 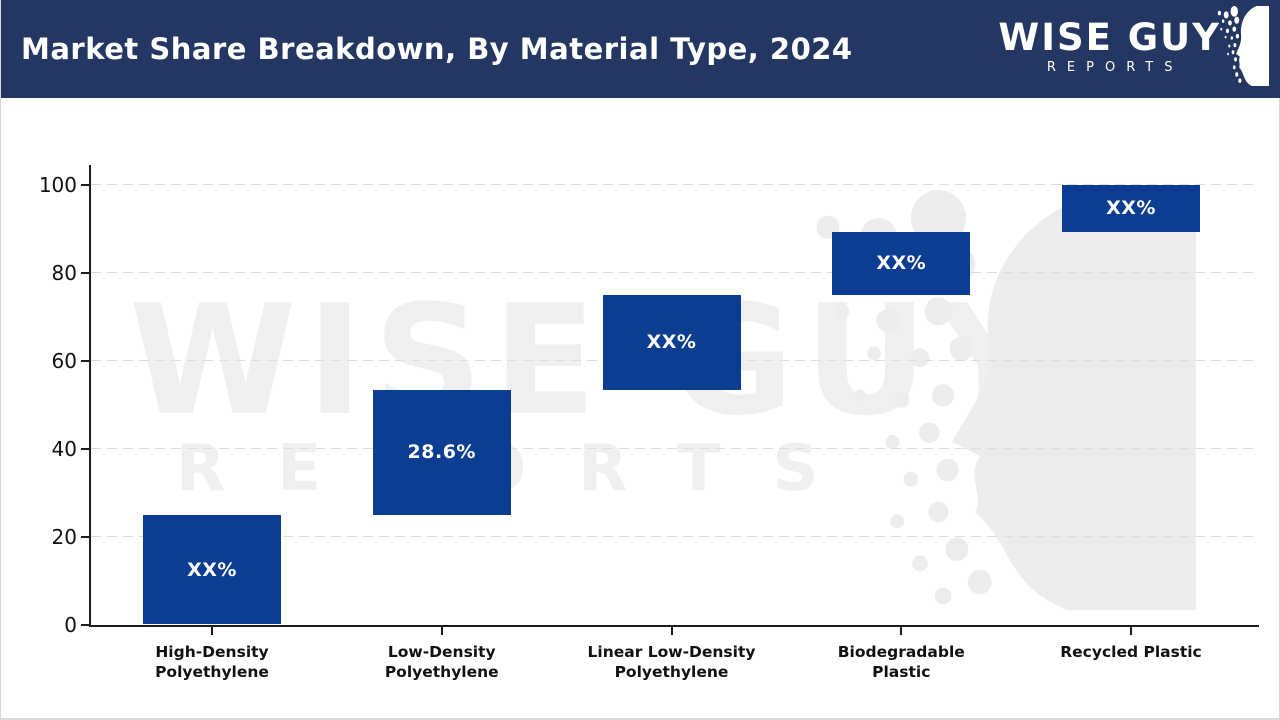 I want to click on x-category-label: Recycled Plastic, so click(x=1131, y=652).